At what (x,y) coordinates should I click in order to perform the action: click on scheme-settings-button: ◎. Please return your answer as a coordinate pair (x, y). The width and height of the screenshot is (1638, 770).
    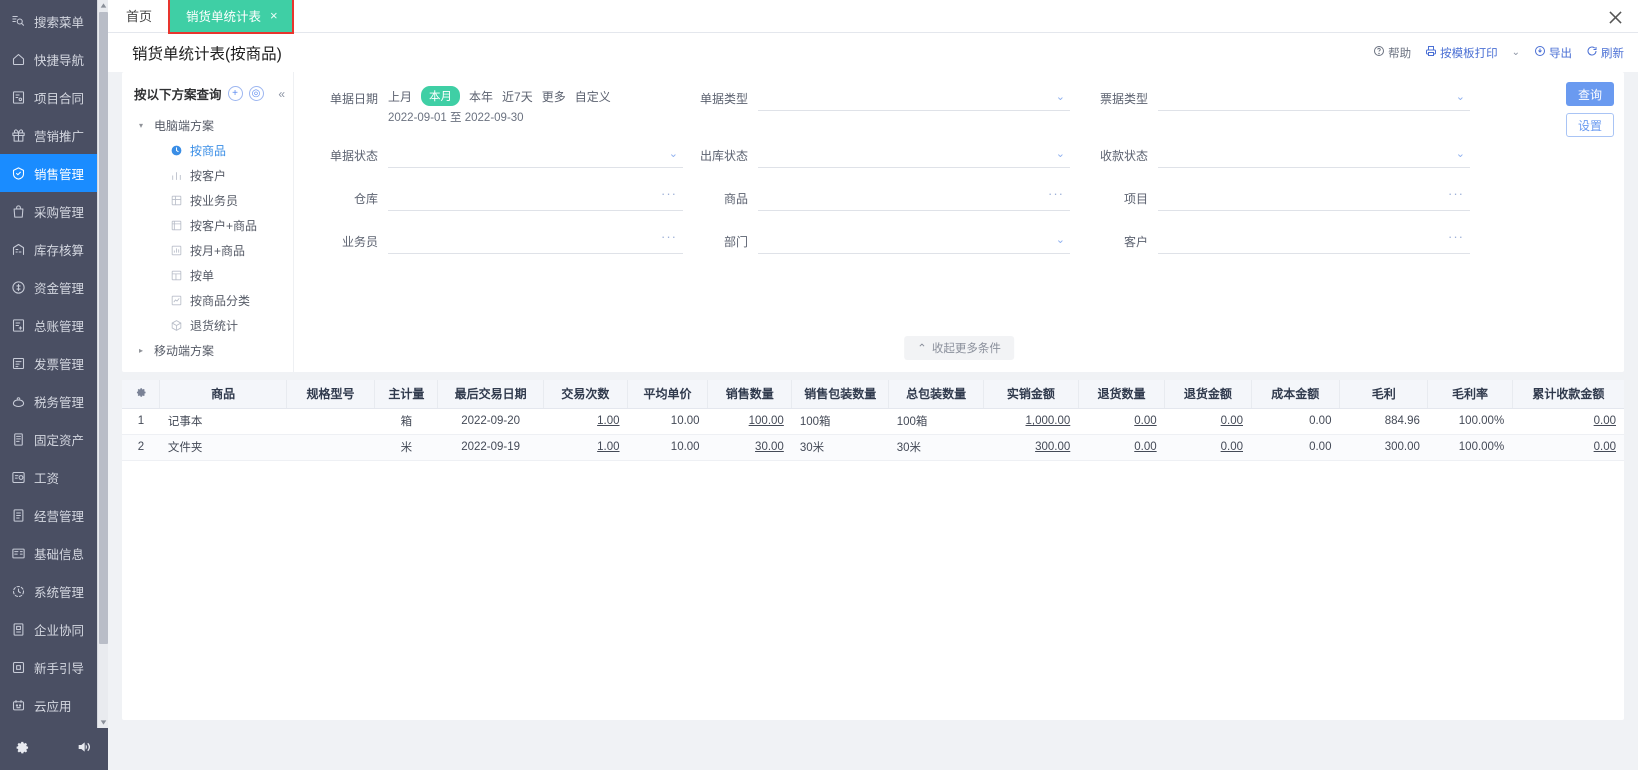
    Looking at the image, I should click on (256, 93).